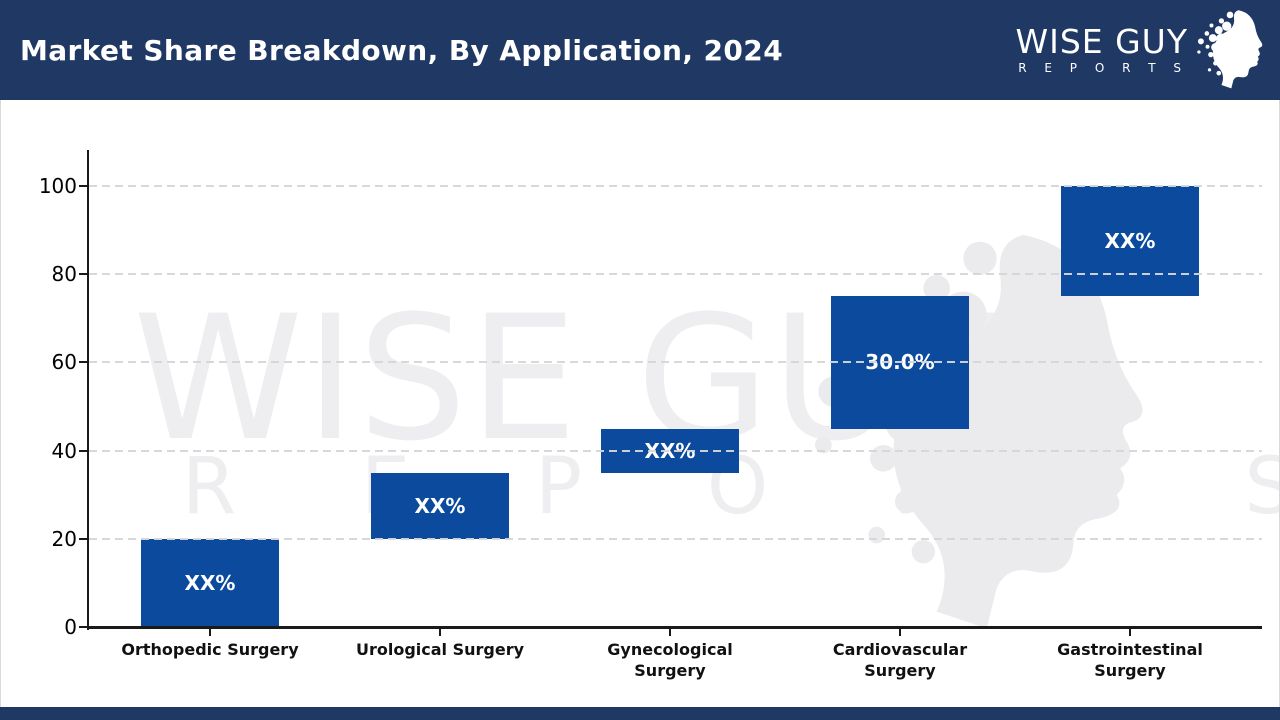 This screenshot has height=720, width=1280. Describe the element at coordinates (1130, 660) in the screenshot. I see `x-category-label: Gastrointestinal Surgery` at that location.